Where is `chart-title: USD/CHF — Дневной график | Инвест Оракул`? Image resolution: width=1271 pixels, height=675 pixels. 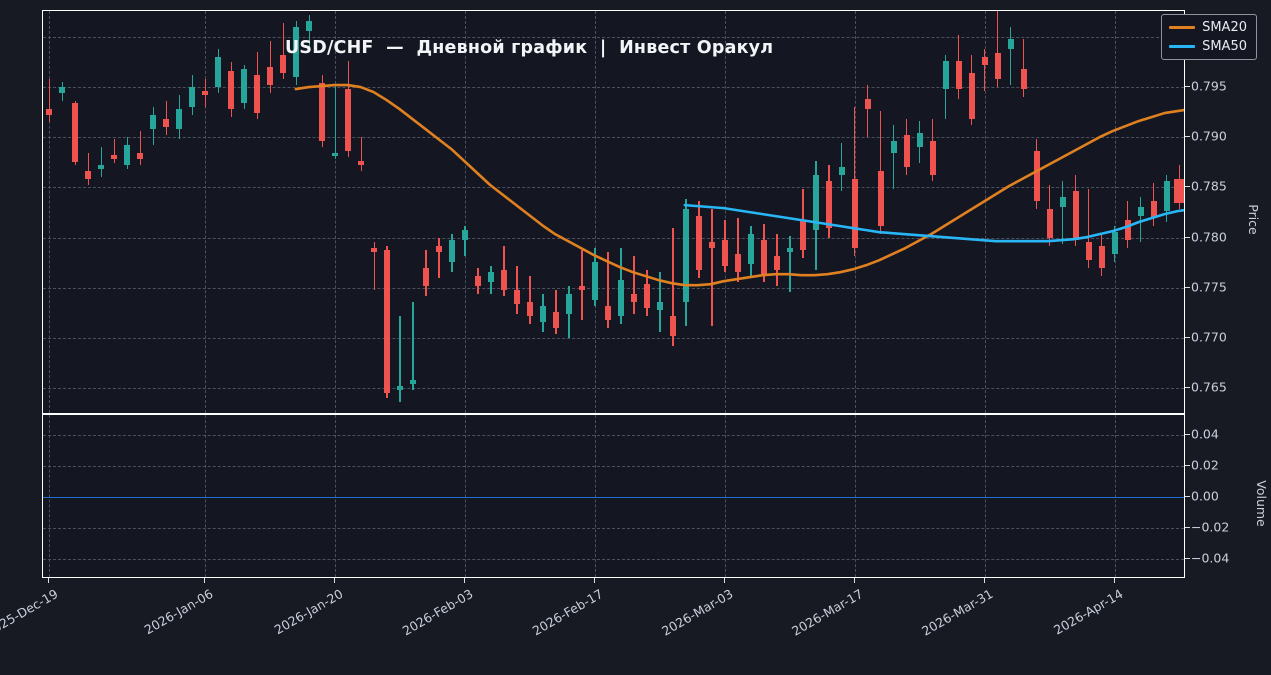 chart-title: USD/CHF — Дневной график | Инвест Оракул is located at coordinates (529, 48).